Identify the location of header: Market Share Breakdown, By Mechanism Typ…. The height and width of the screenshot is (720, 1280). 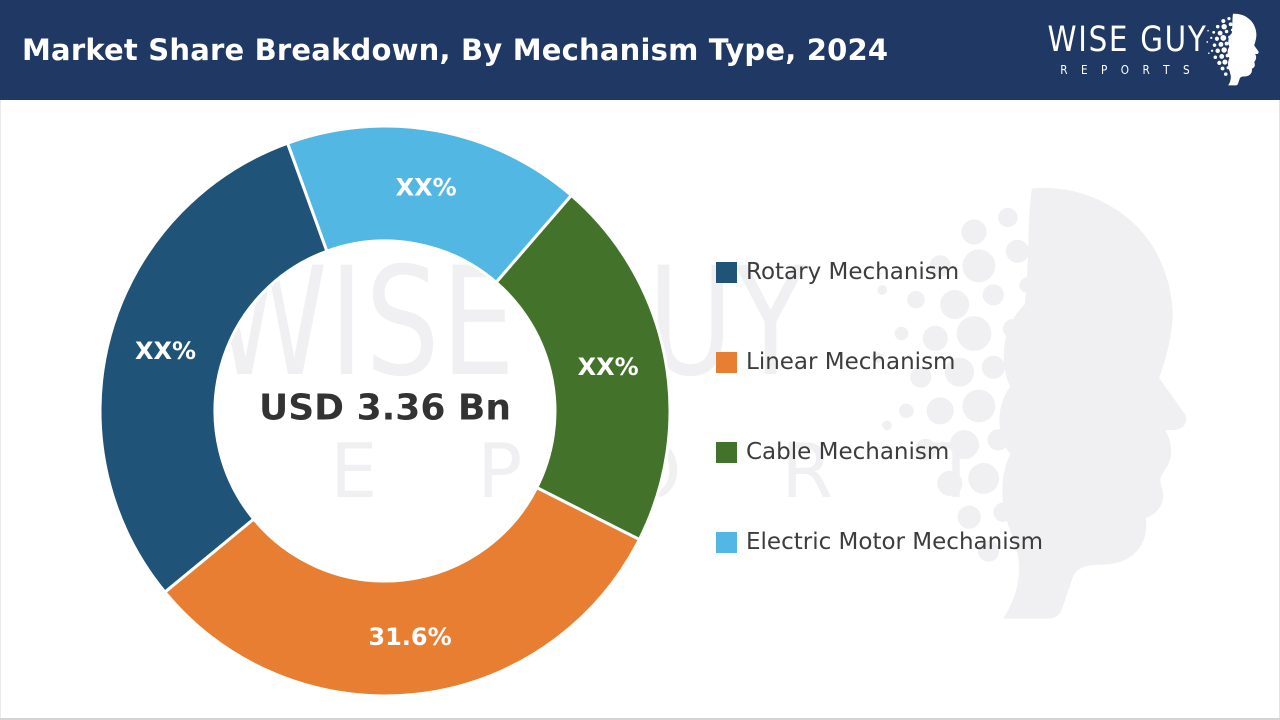
(640, 50).